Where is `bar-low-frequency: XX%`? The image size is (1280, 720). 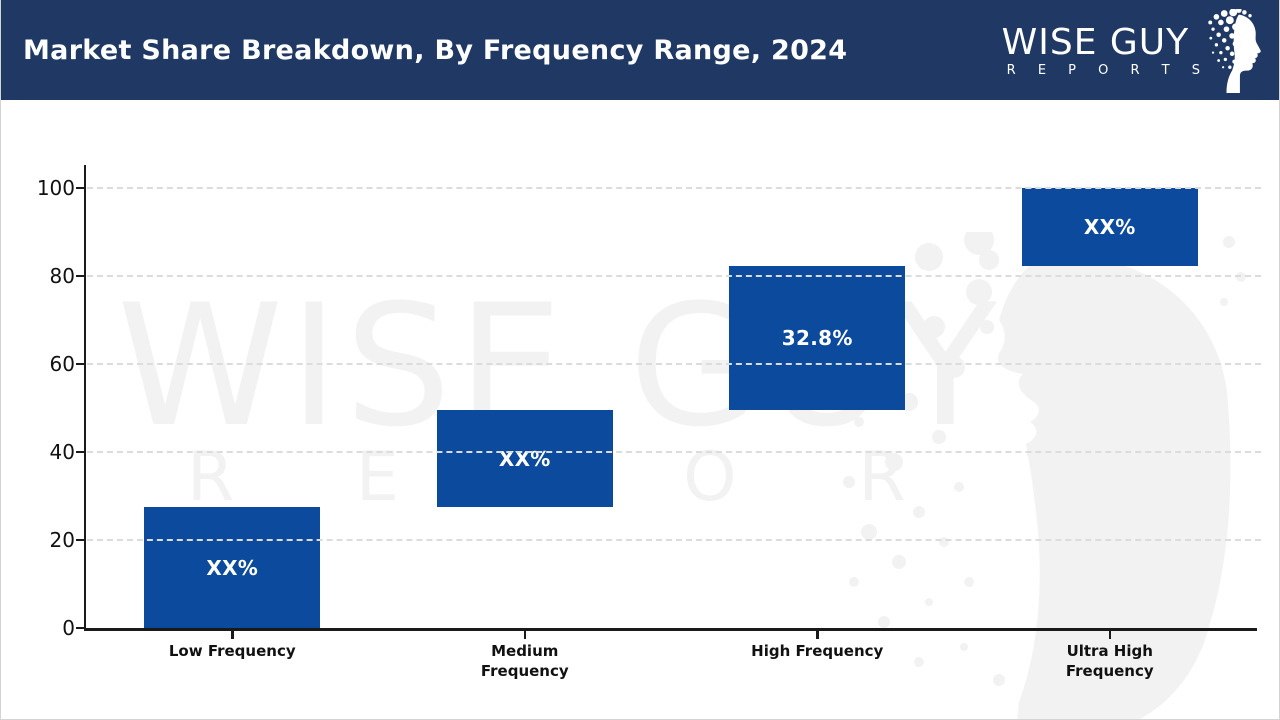
bar-low-frequency: XX% is located at coordinates (232, 567).